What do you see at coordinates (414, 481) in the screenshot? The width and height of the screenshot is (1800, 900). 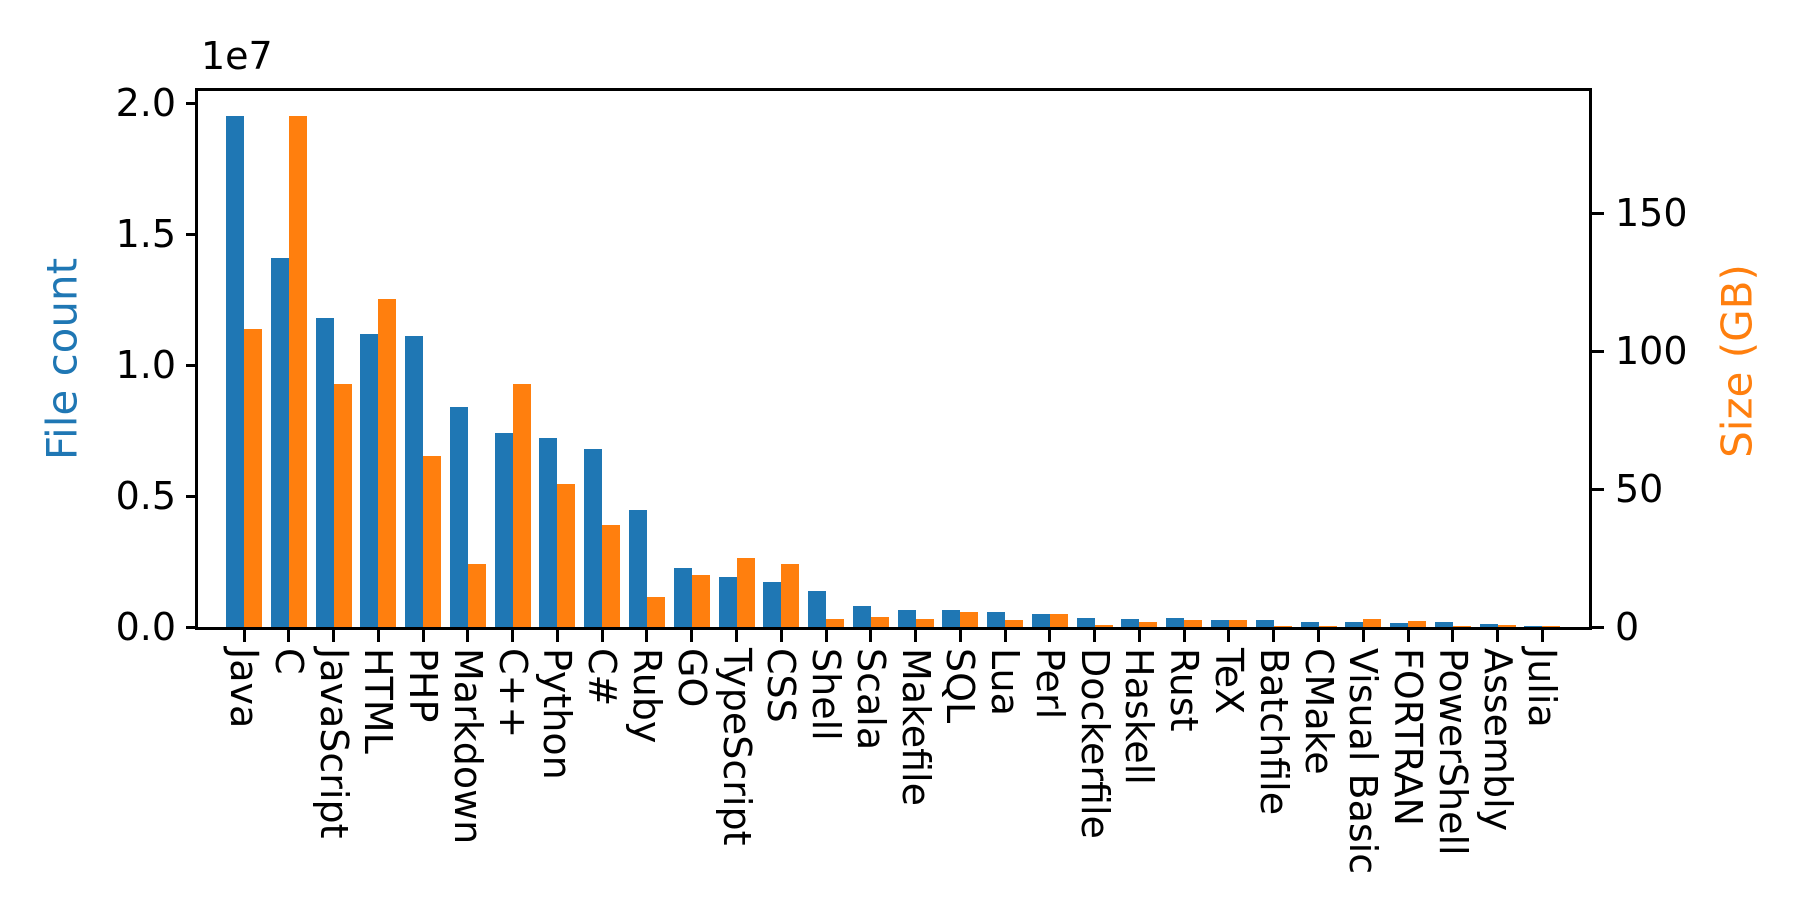 I see `bar-php-file-count` at bounding box center [414, 481].